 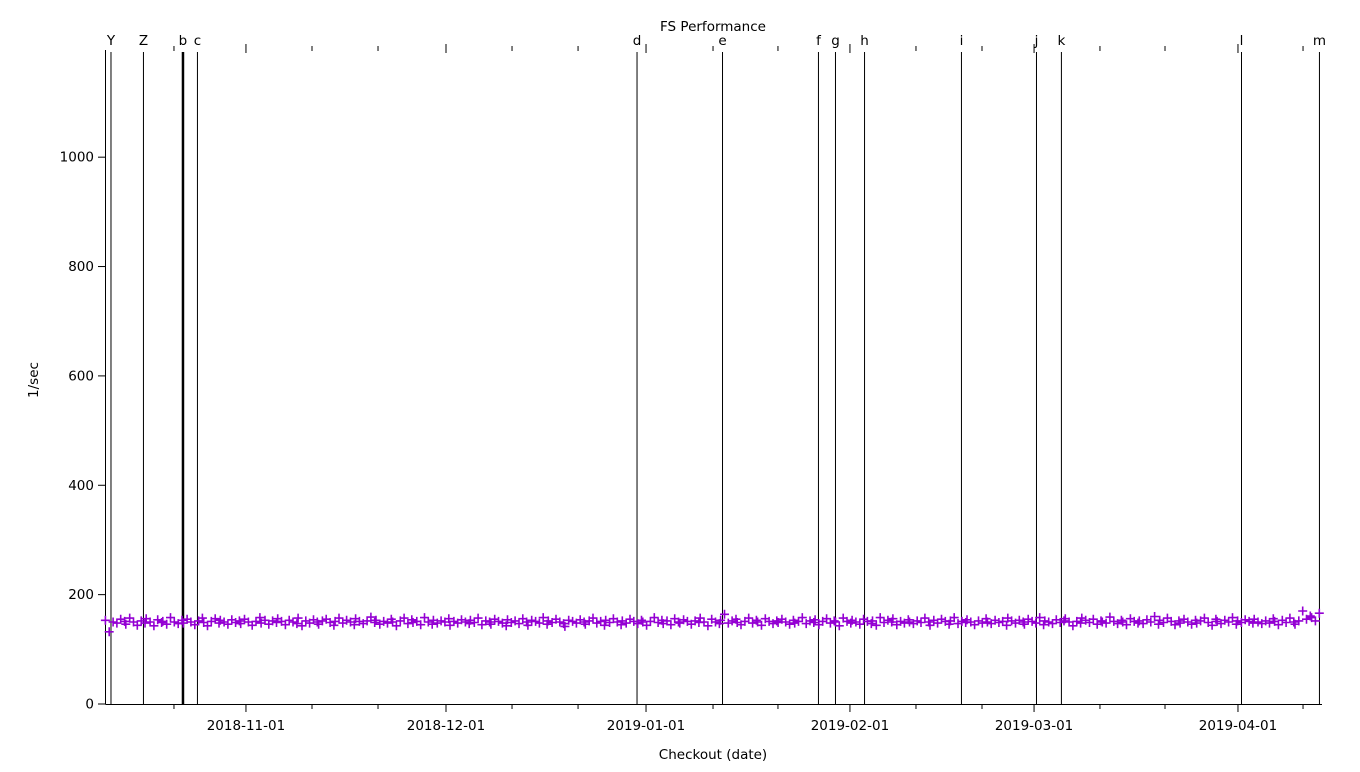 I want to click on event-label: c, so click(x=197, y=41).